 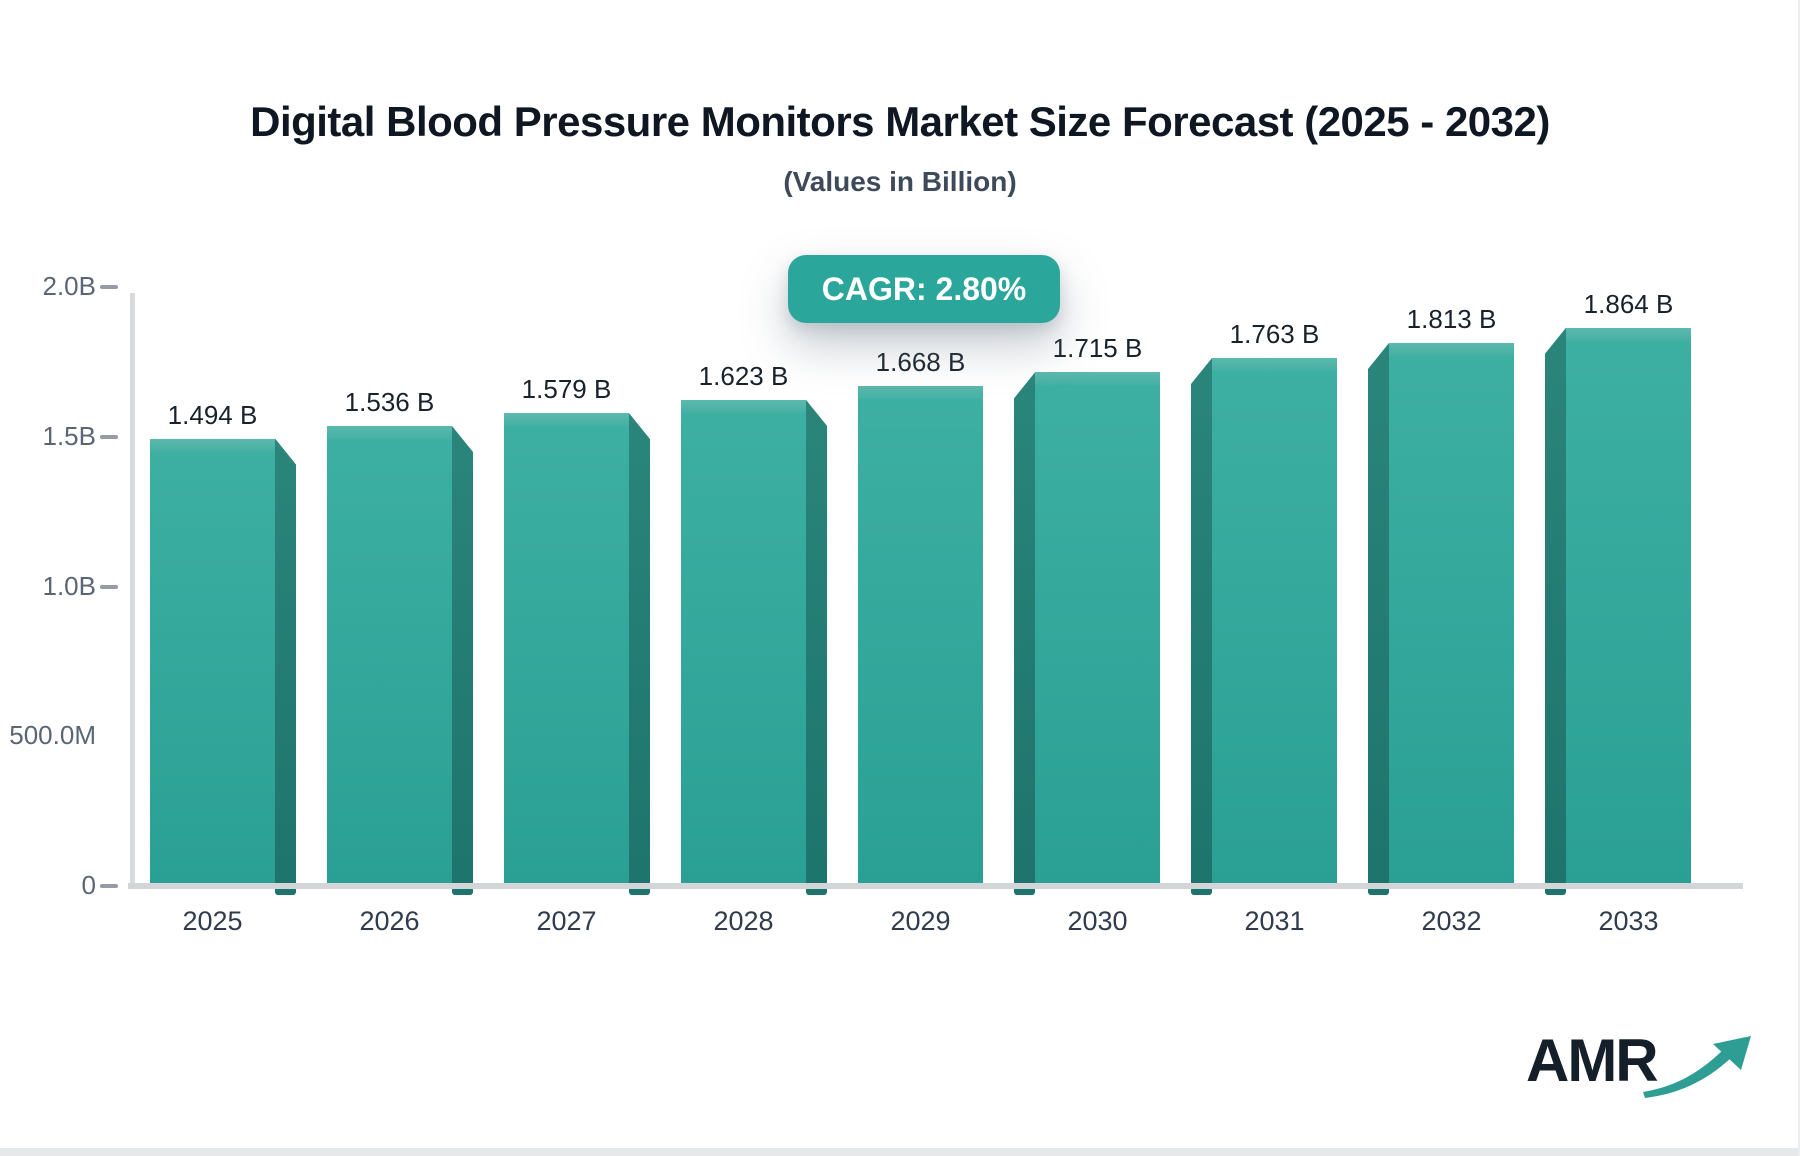 I want to click on bar-value-label: 1.813 B, so click(x=1451, y=319).